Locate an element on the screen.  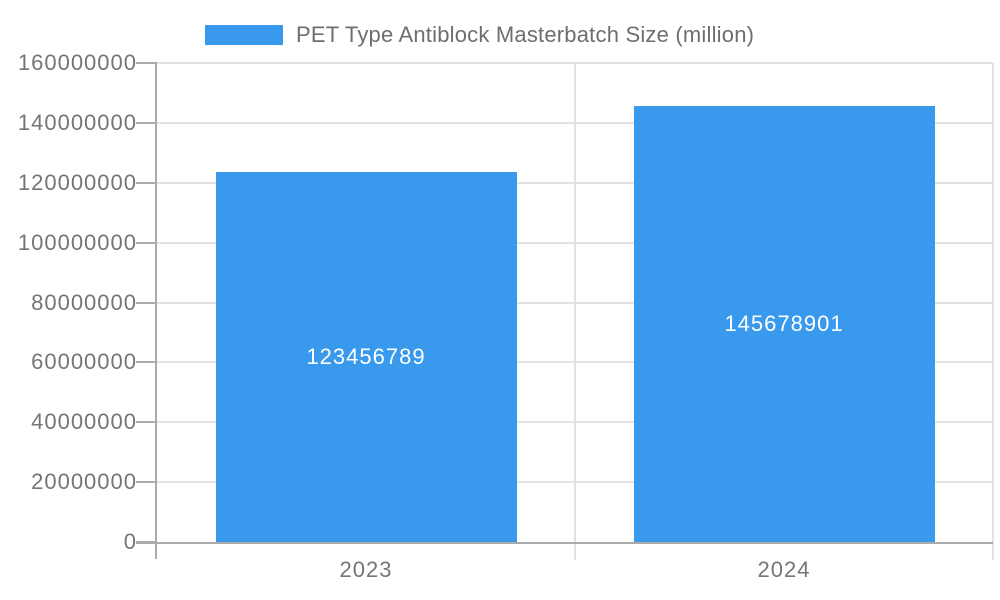
y-tick-label: 0 is located at coordinates (130, 541).